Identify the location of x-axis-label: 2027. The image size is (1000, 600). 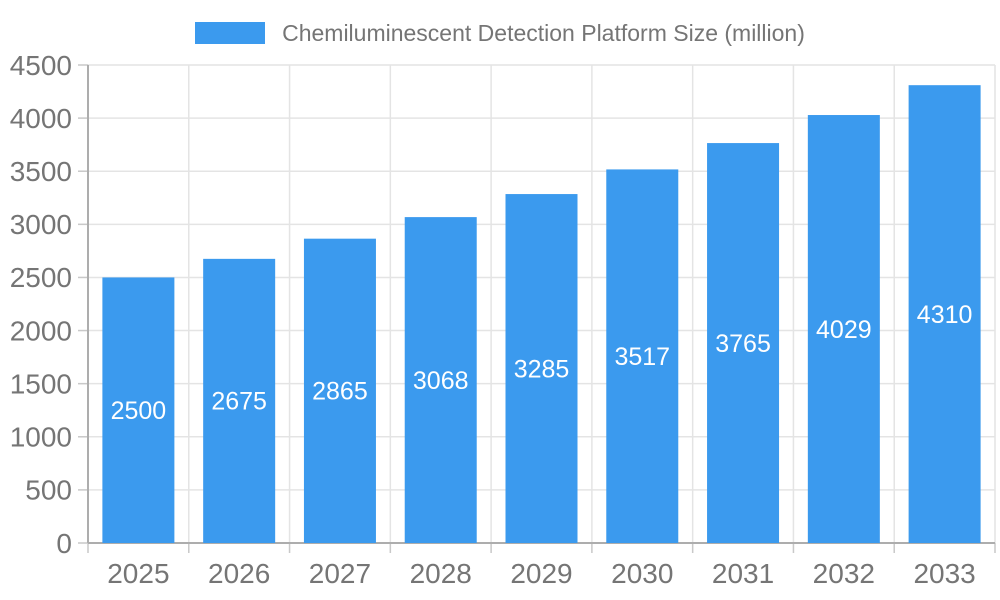
(340, 573).